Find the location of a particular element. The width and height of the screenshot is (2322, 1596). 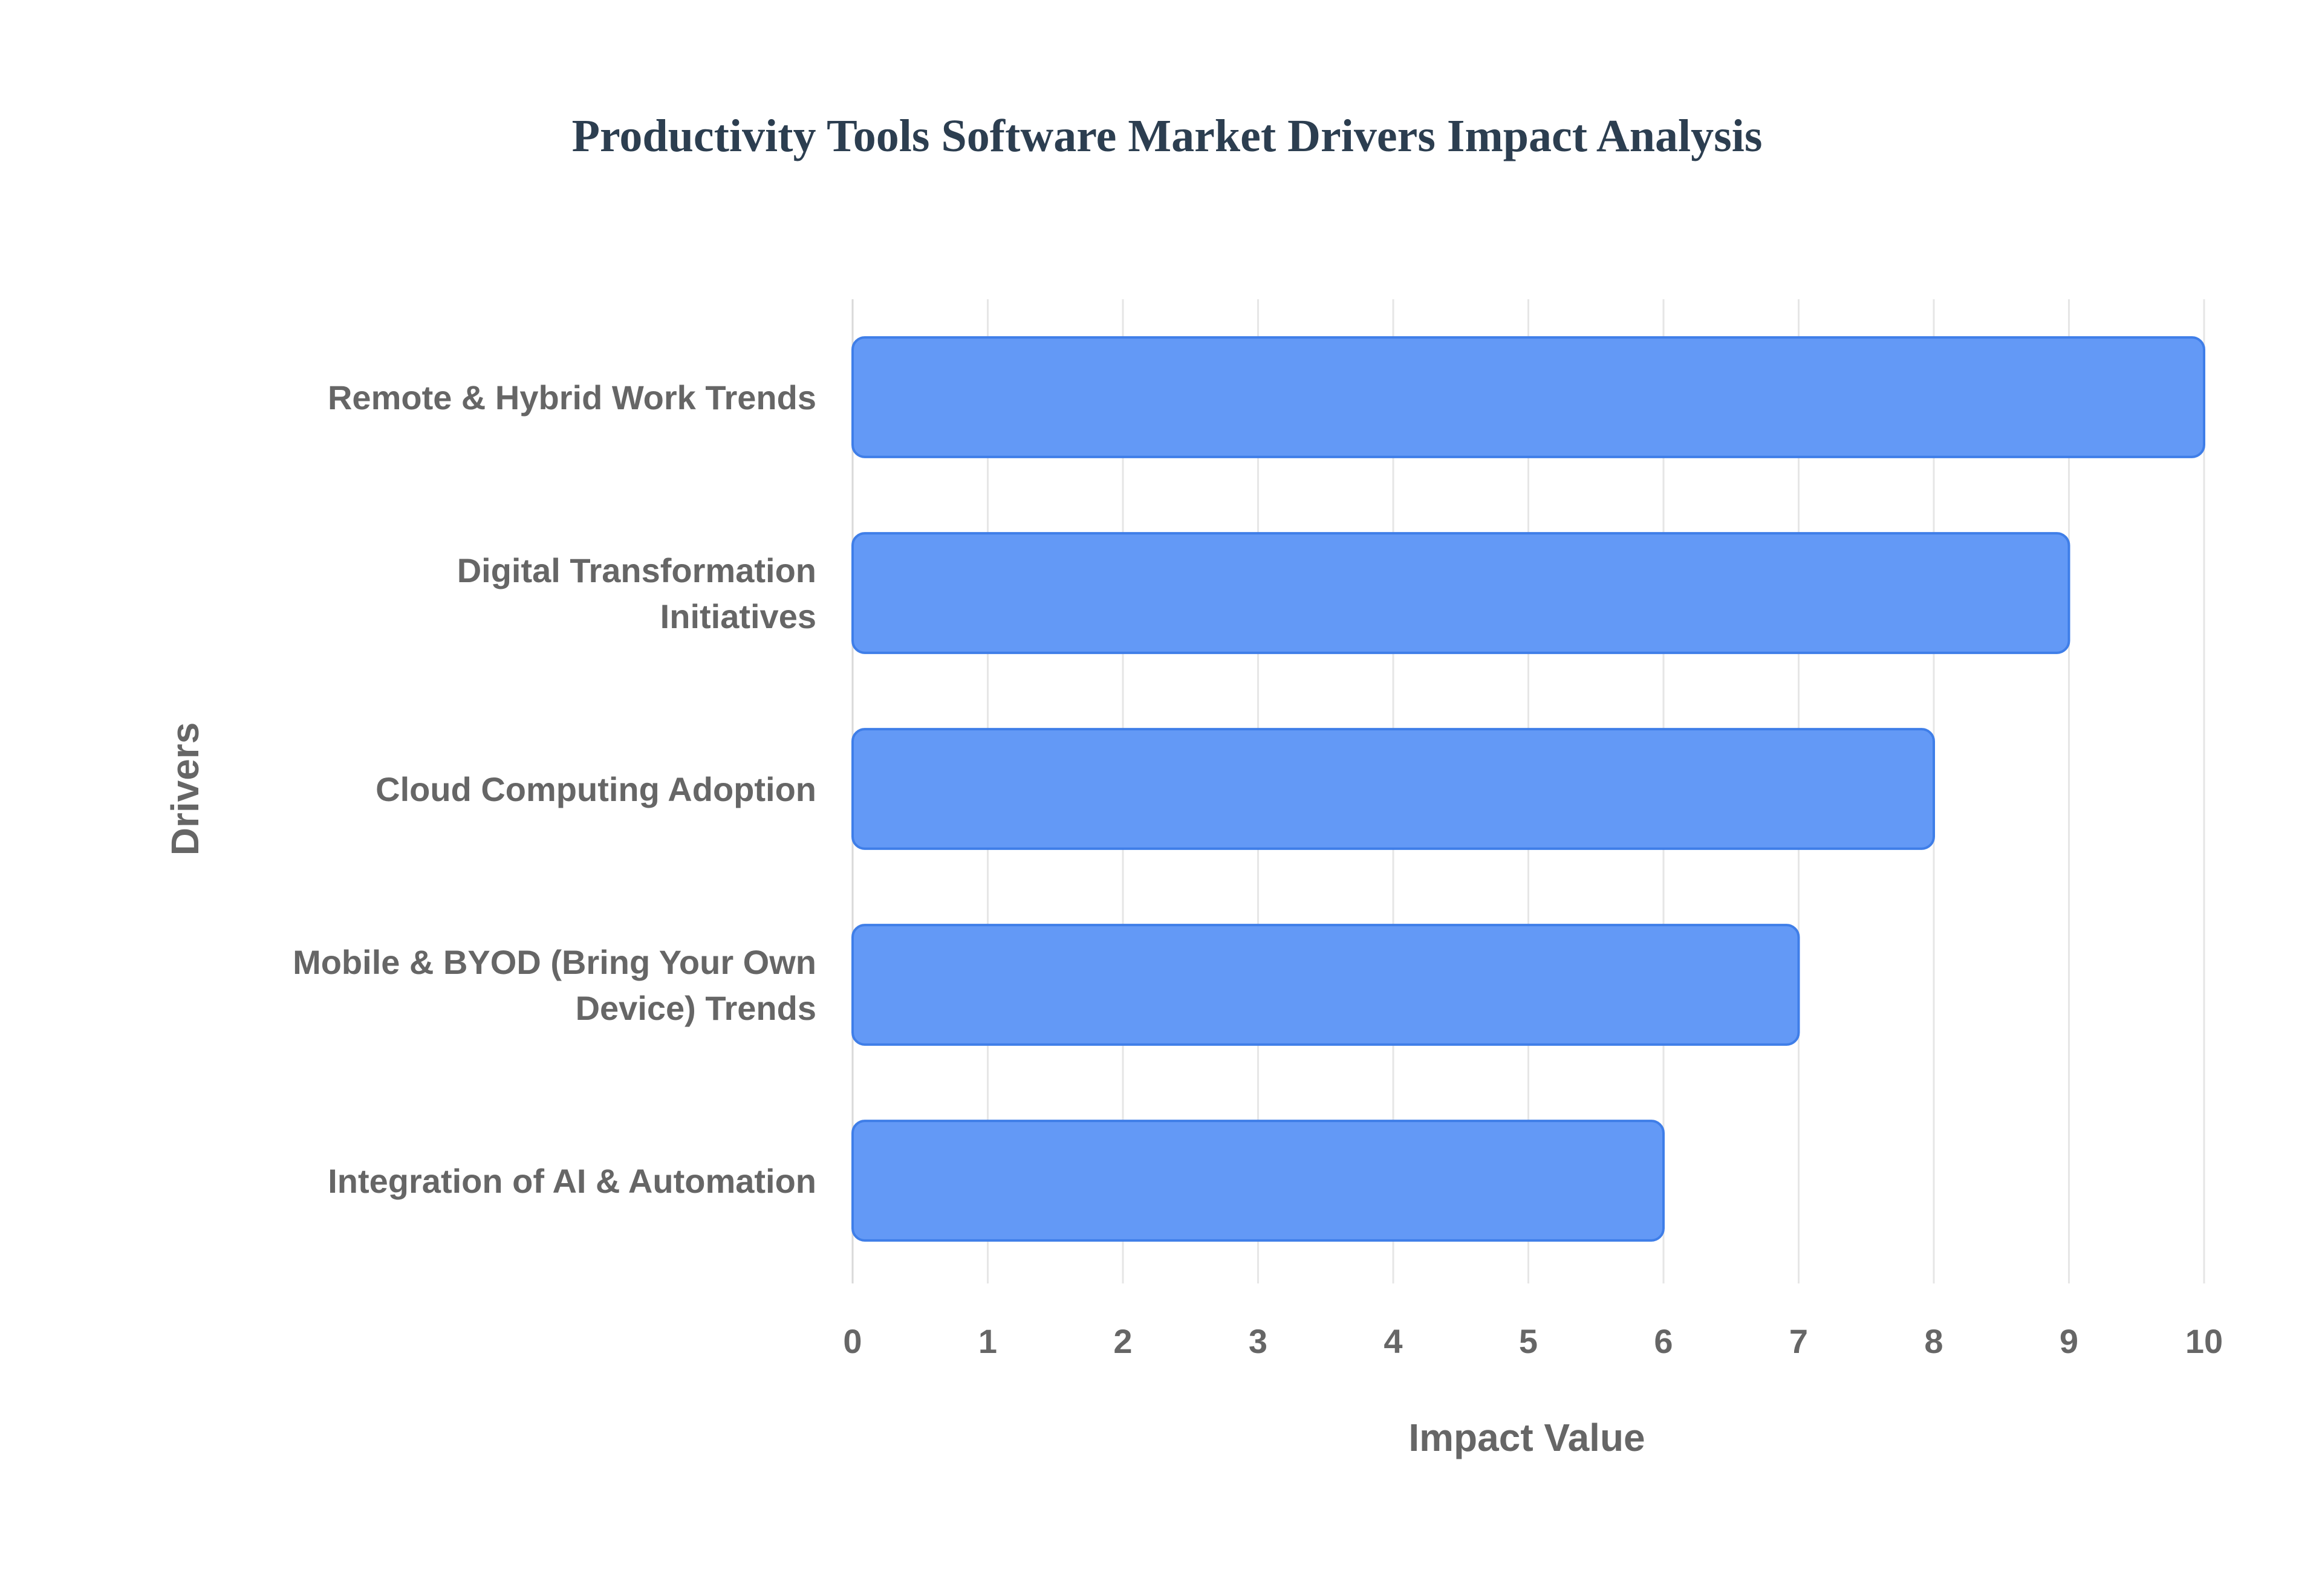

x-tick-label: 6 is located at coordinates (1663, 1341).